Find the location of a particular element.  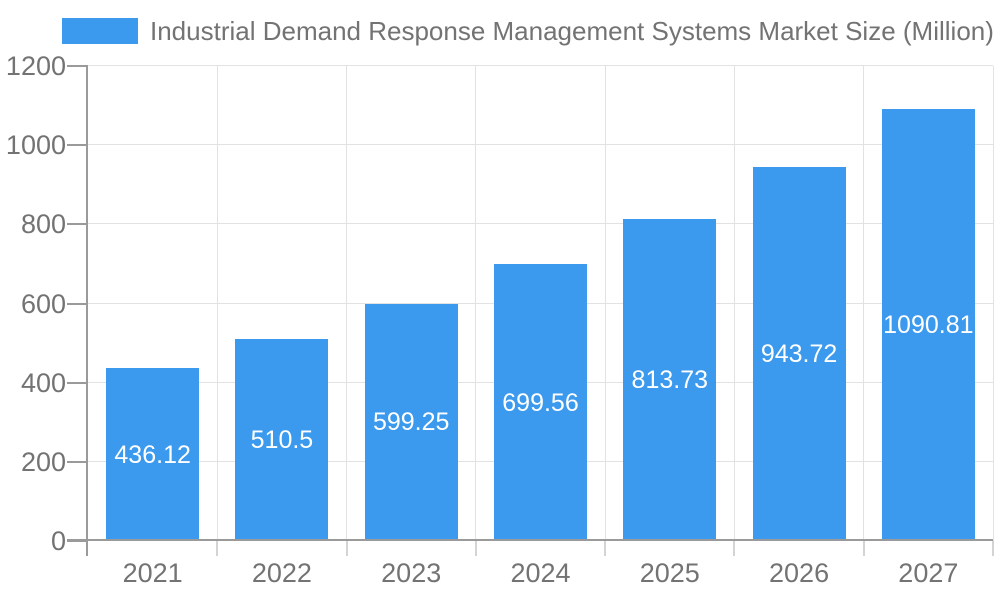

x-axis-tick-label: 2024 is located at coordinates (540, 573).